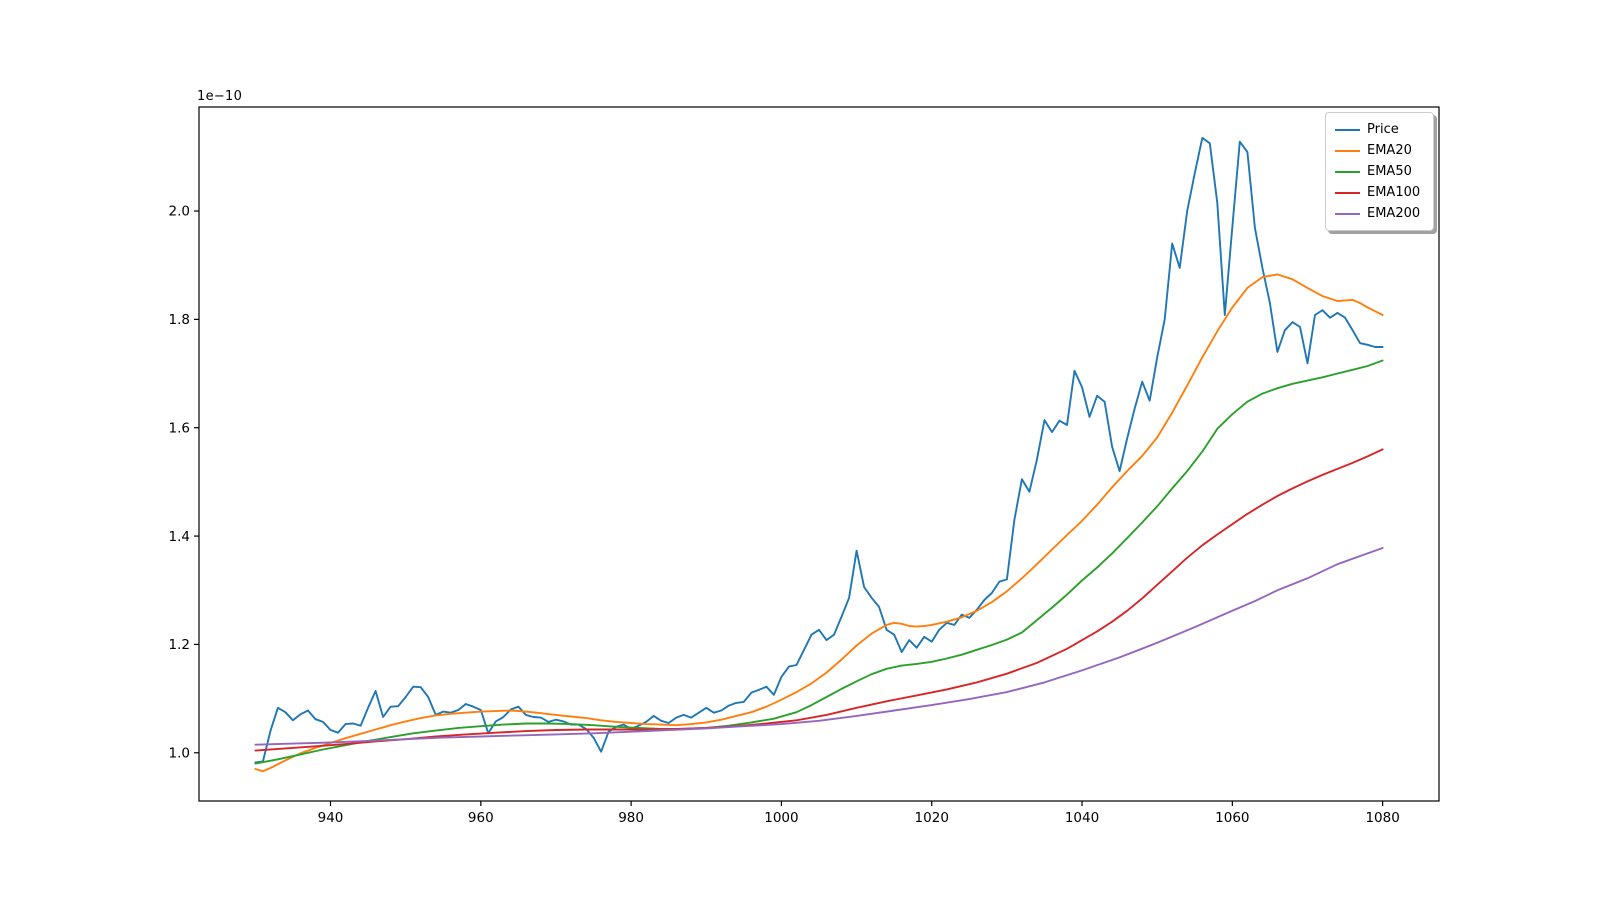 This screenshot has height=900, width=1600. What do you see at coordinates (331, 818) in the screenshot?
I see `x-tick-label: 940` at bounding box center [331, 818].